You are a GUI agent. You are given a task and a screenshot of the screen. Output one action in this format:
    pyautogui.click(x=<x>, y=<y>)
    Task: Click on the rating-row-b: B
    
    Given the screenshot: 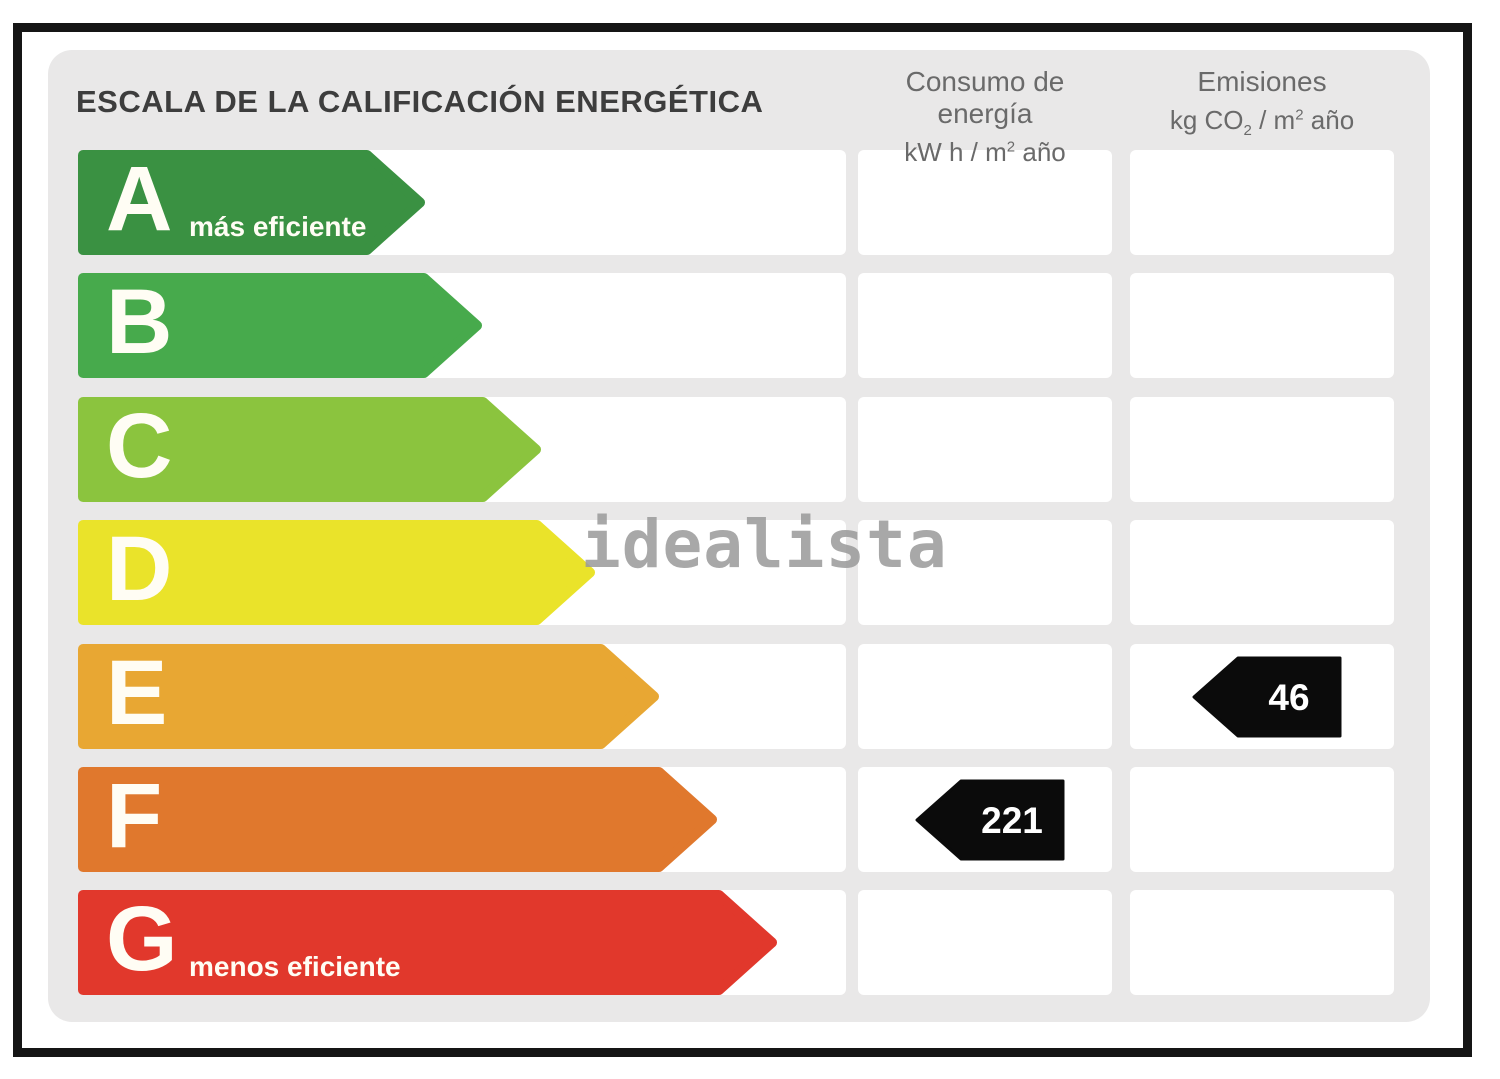 What is the action you would take?
    pyautogui.click(x=750, y=324)
    